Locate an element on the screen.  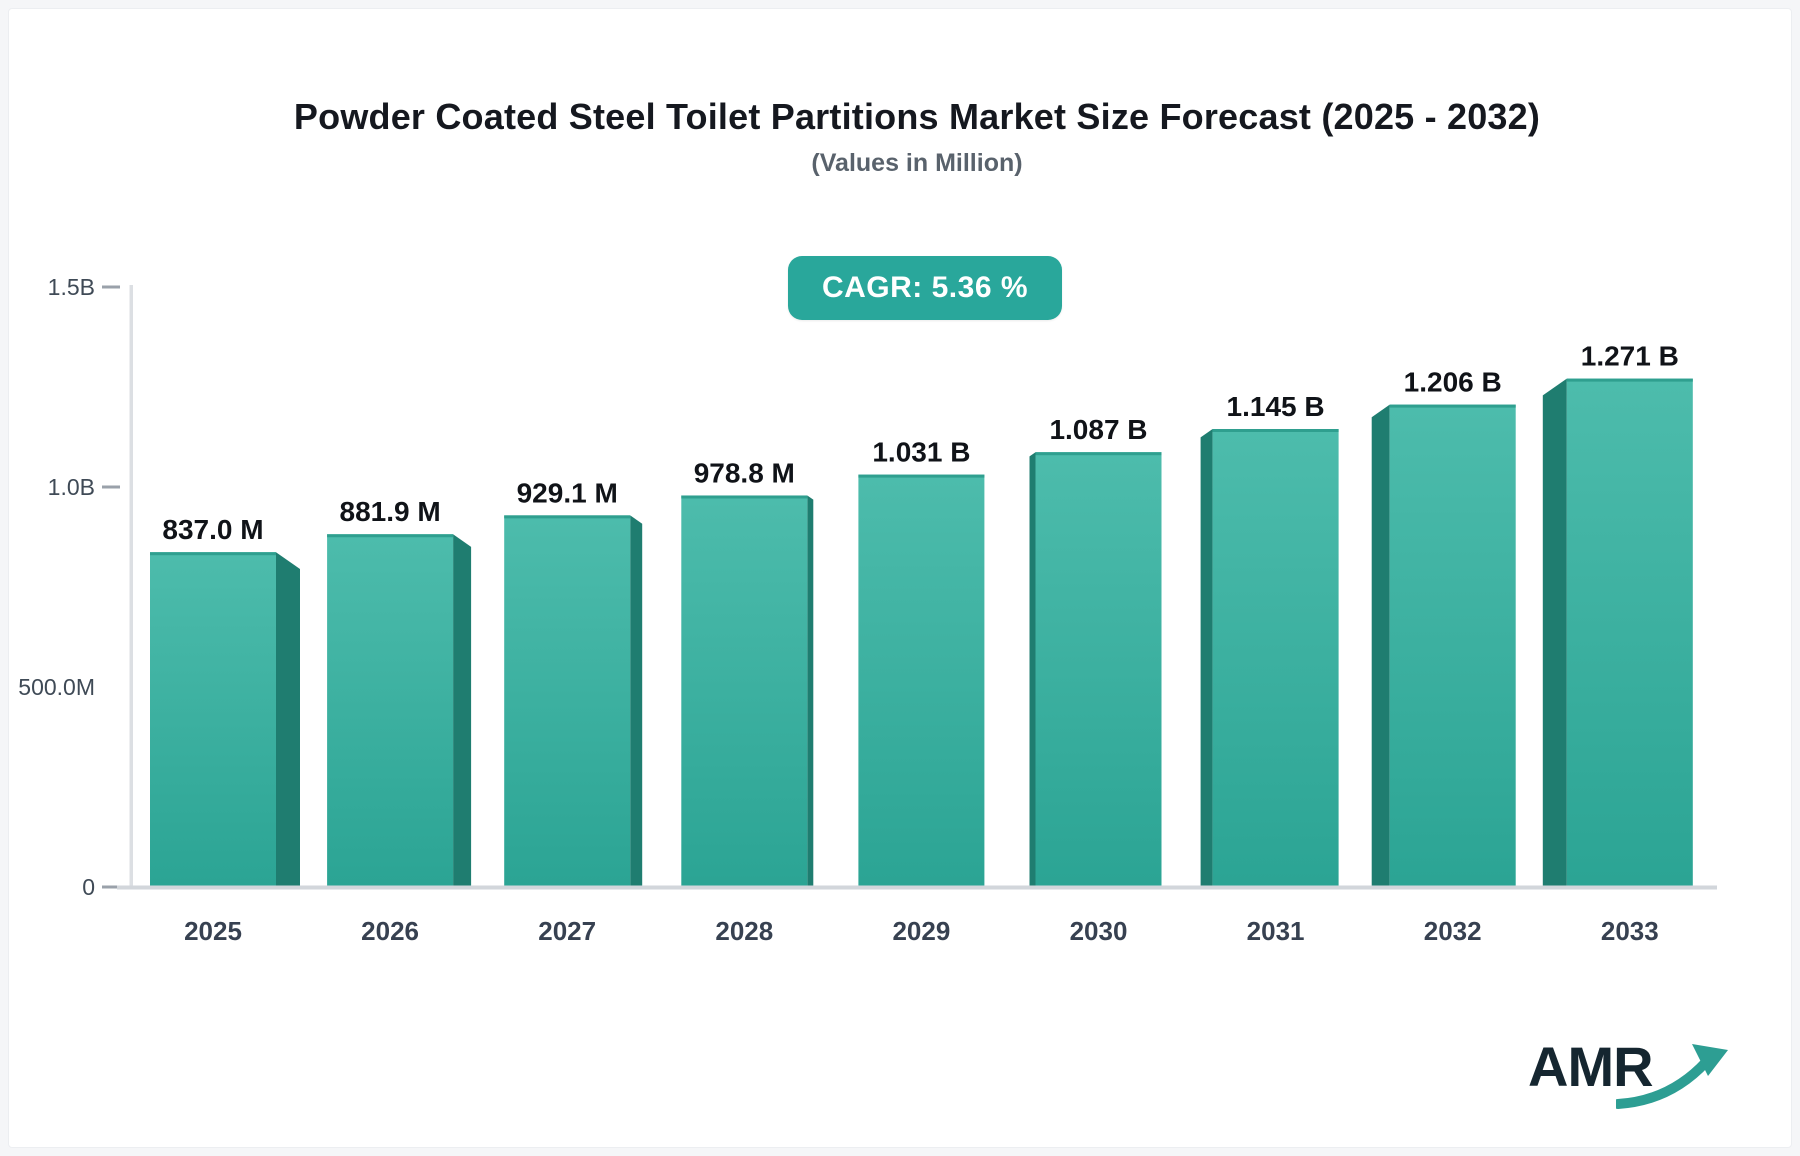
y-axis-label: 500.0M is located at coordinates (56, 687).